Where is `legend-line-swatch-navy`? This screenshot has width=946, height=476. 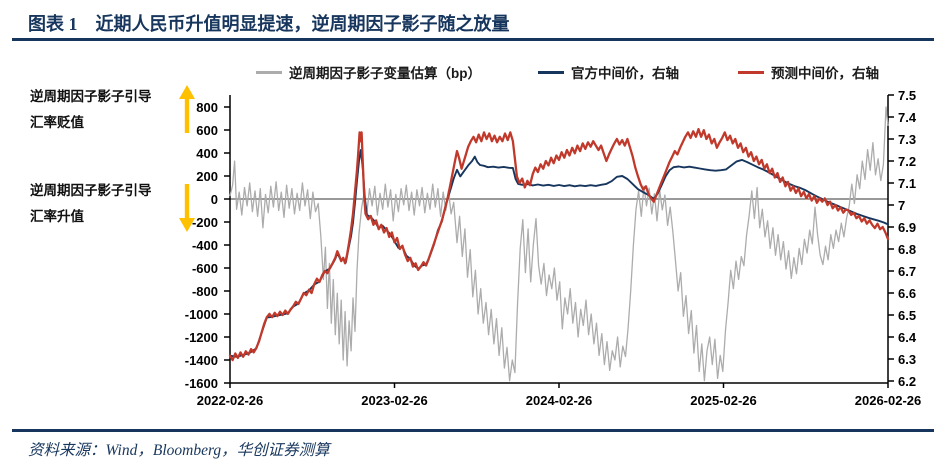
legend-line-swatch-navy is located at coordinates (551, 72).